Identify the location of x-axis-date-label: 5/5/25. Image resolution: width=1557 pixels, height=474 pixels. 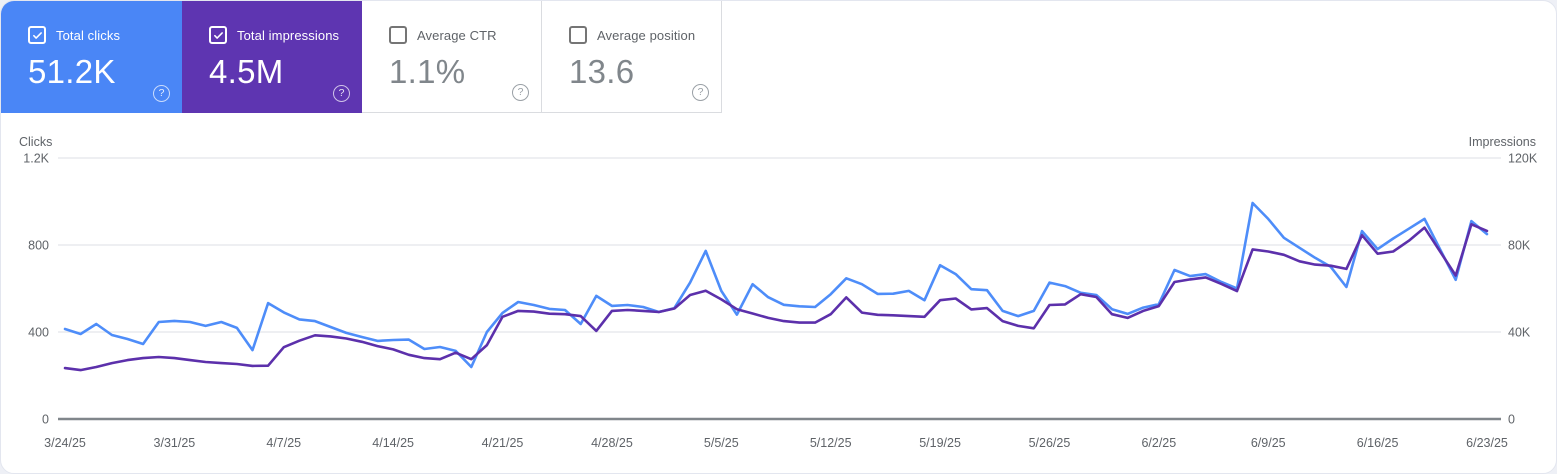
(721, 443).